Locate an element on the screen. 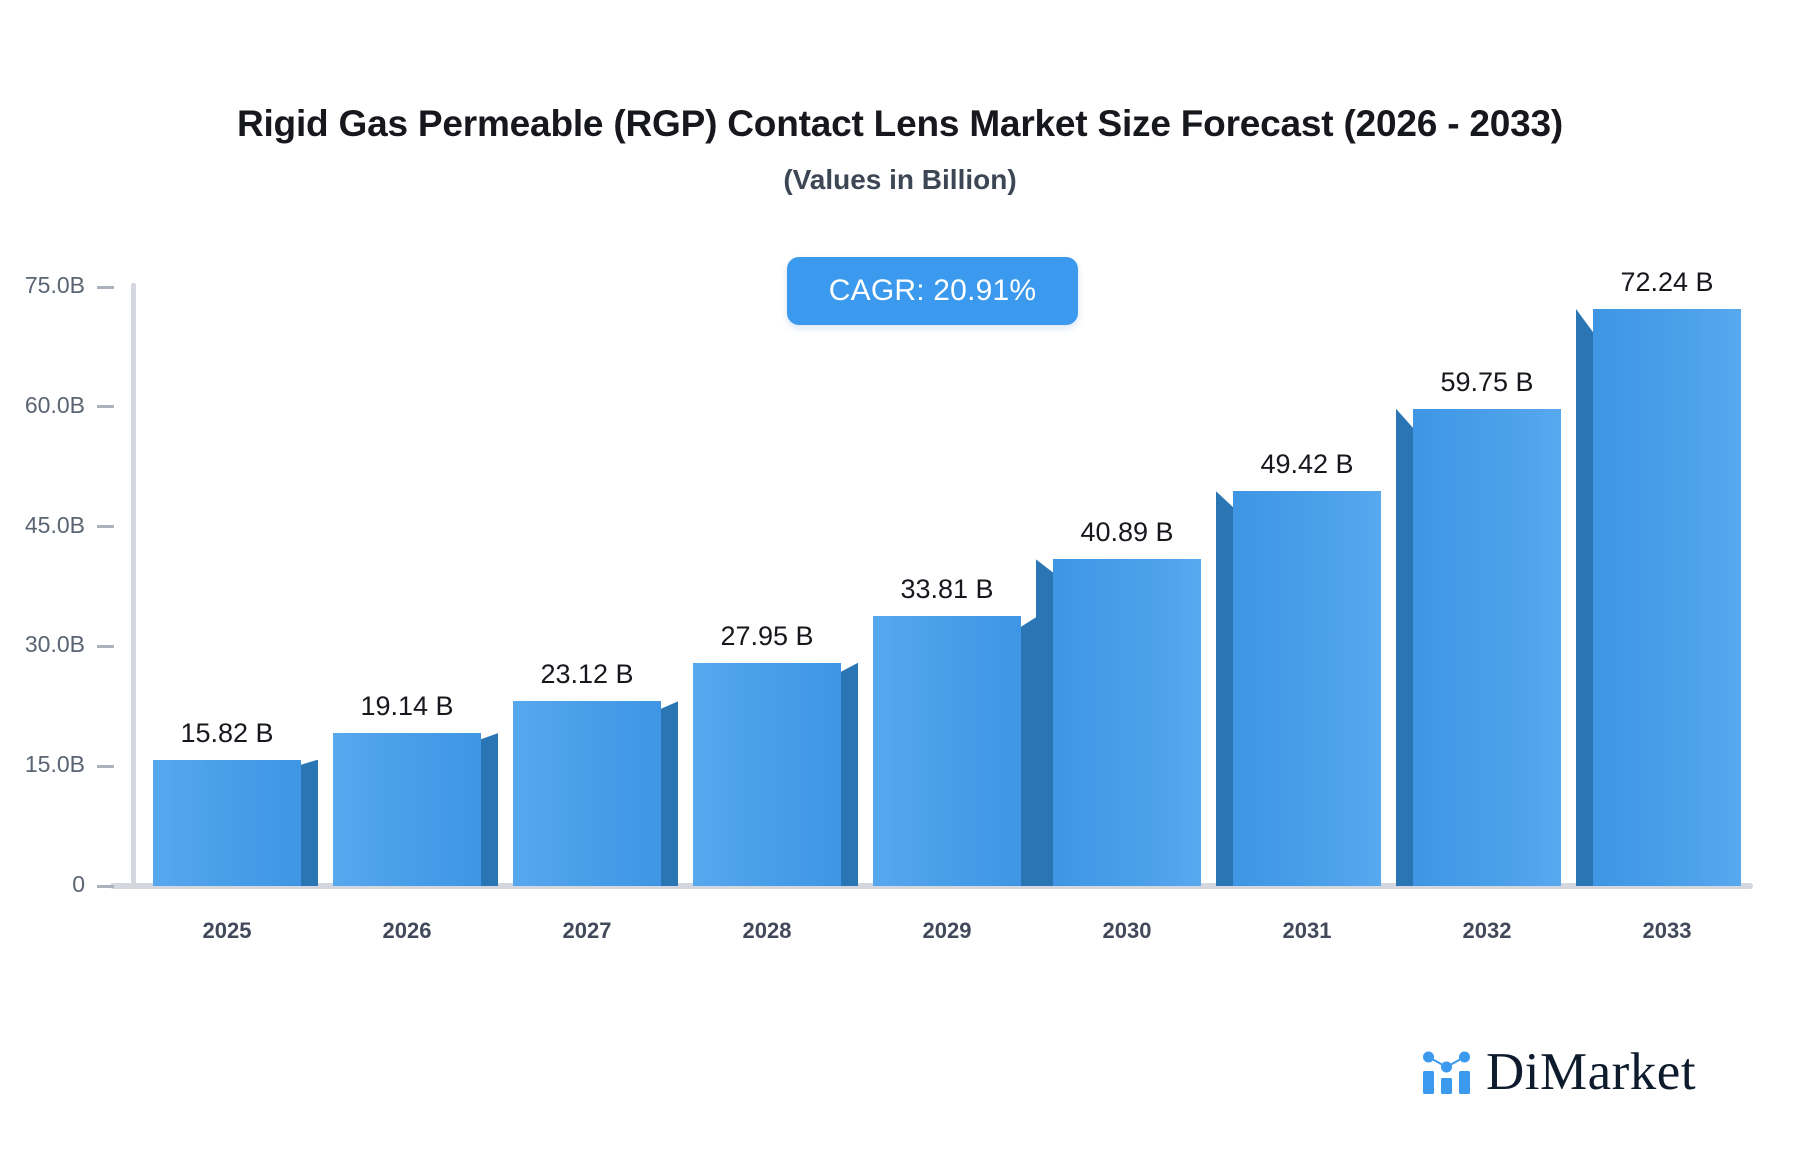 The height and width of the screenshot is (1156, 1800). y-axis-label: 0 is located at coordinates (78, 884).